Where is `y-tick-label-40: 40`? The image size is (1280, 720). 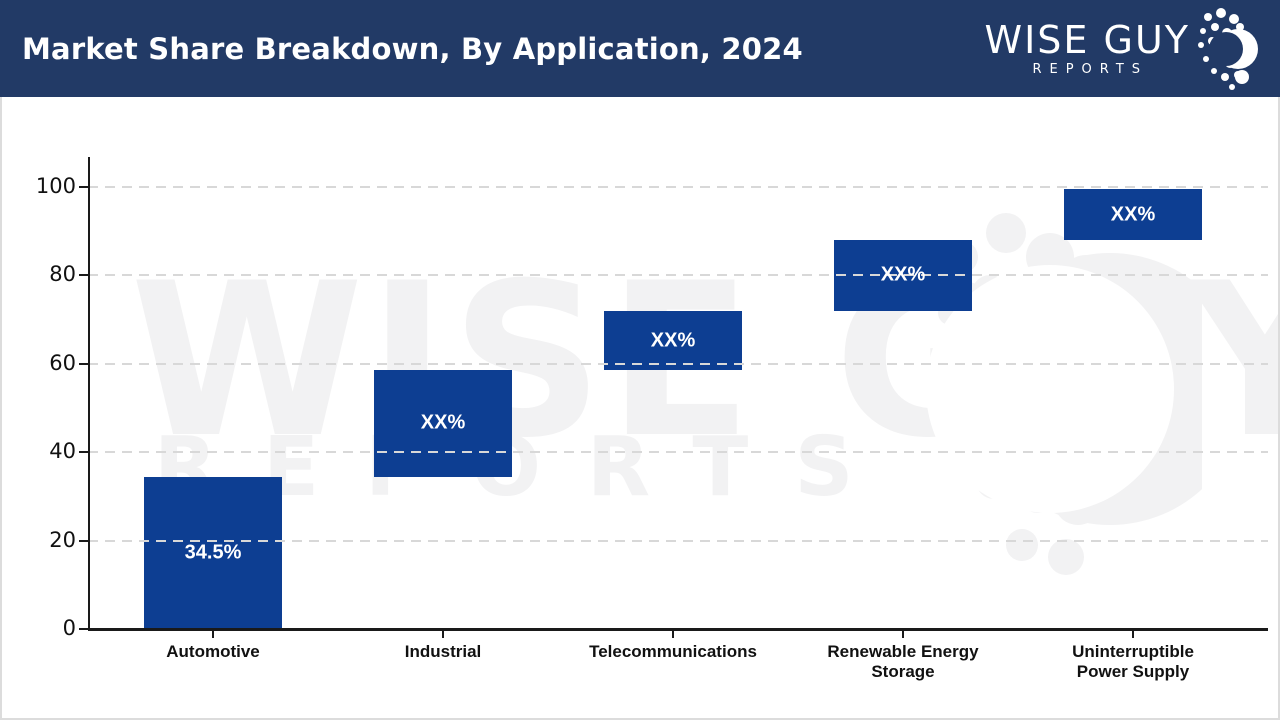 y-tick-label-40: 40 is located at coordinates (62, 451).